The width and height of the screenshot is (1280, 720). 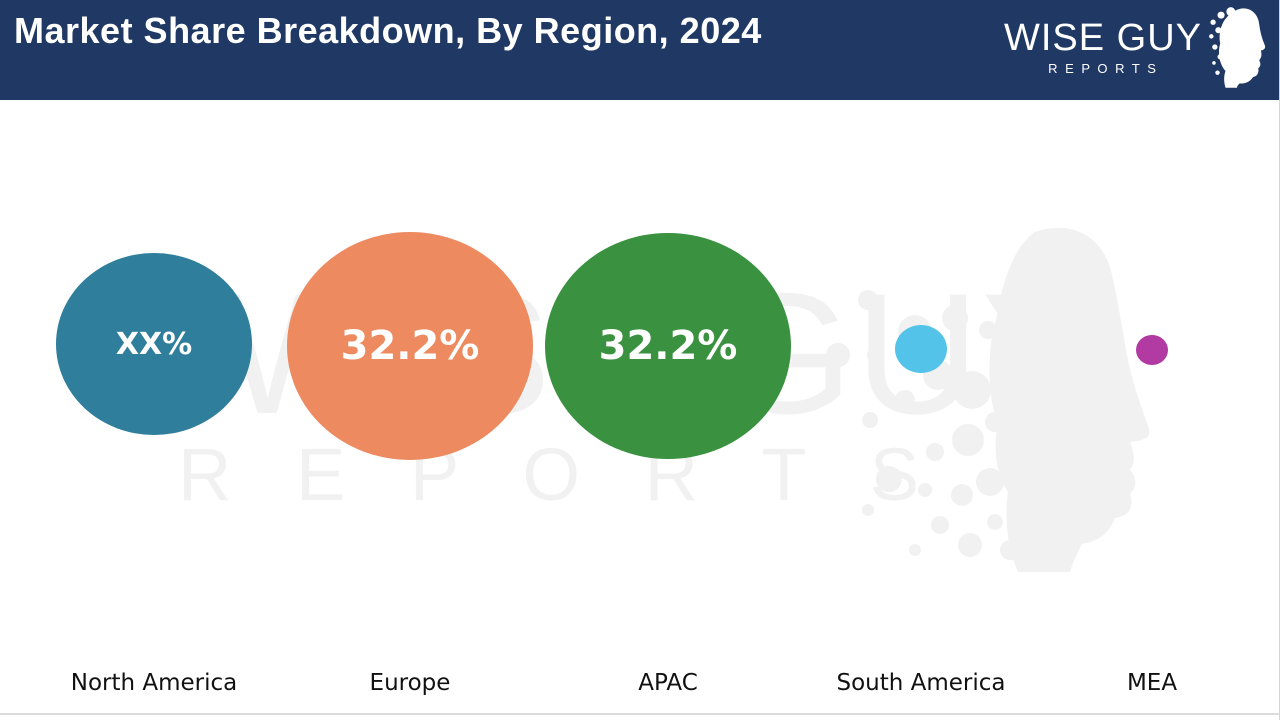 I want to click on logo-wordmark: WISE GUY, so click(x=1102, y=37).